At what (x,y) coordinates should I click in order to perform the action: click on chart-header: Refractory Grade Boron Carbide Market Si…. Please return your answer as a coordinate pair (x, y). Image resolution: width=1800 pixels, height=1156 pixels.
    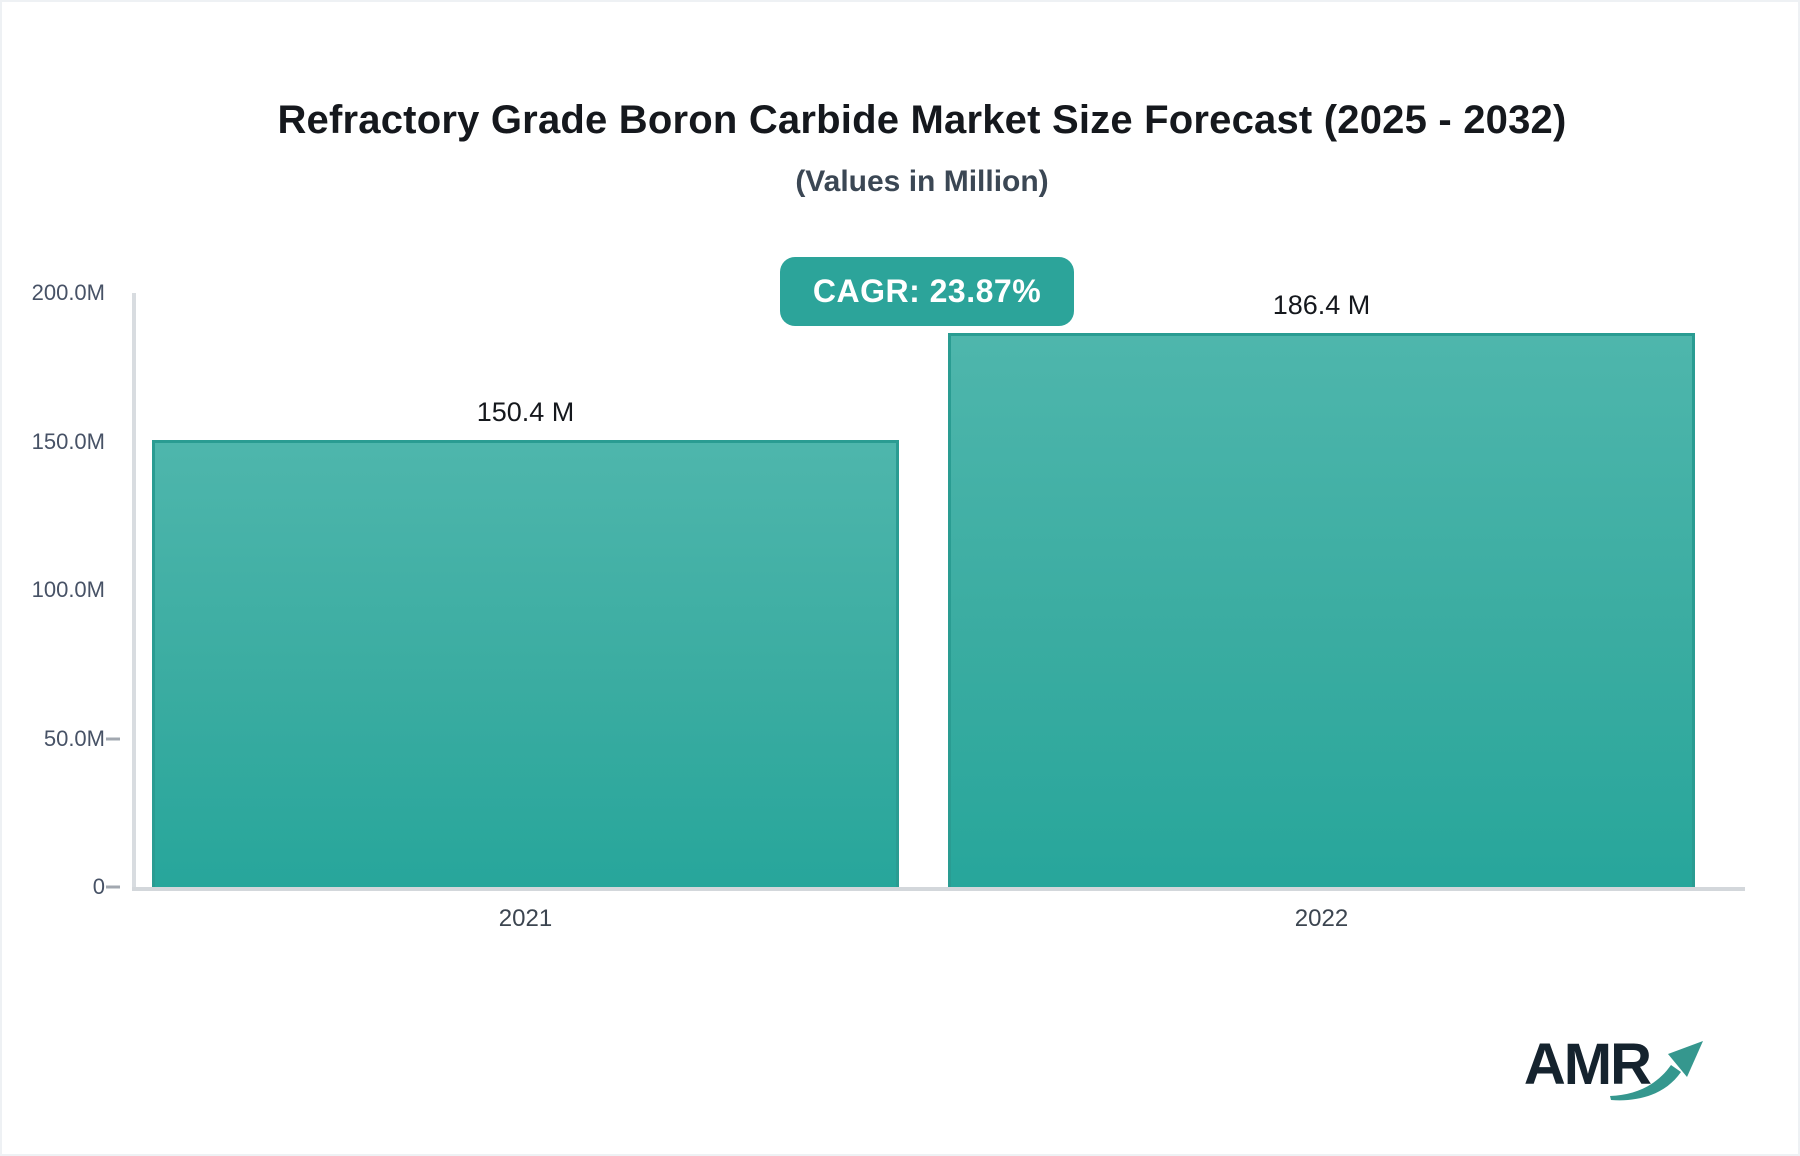
    Looking at the image, I should click on (900, 148).